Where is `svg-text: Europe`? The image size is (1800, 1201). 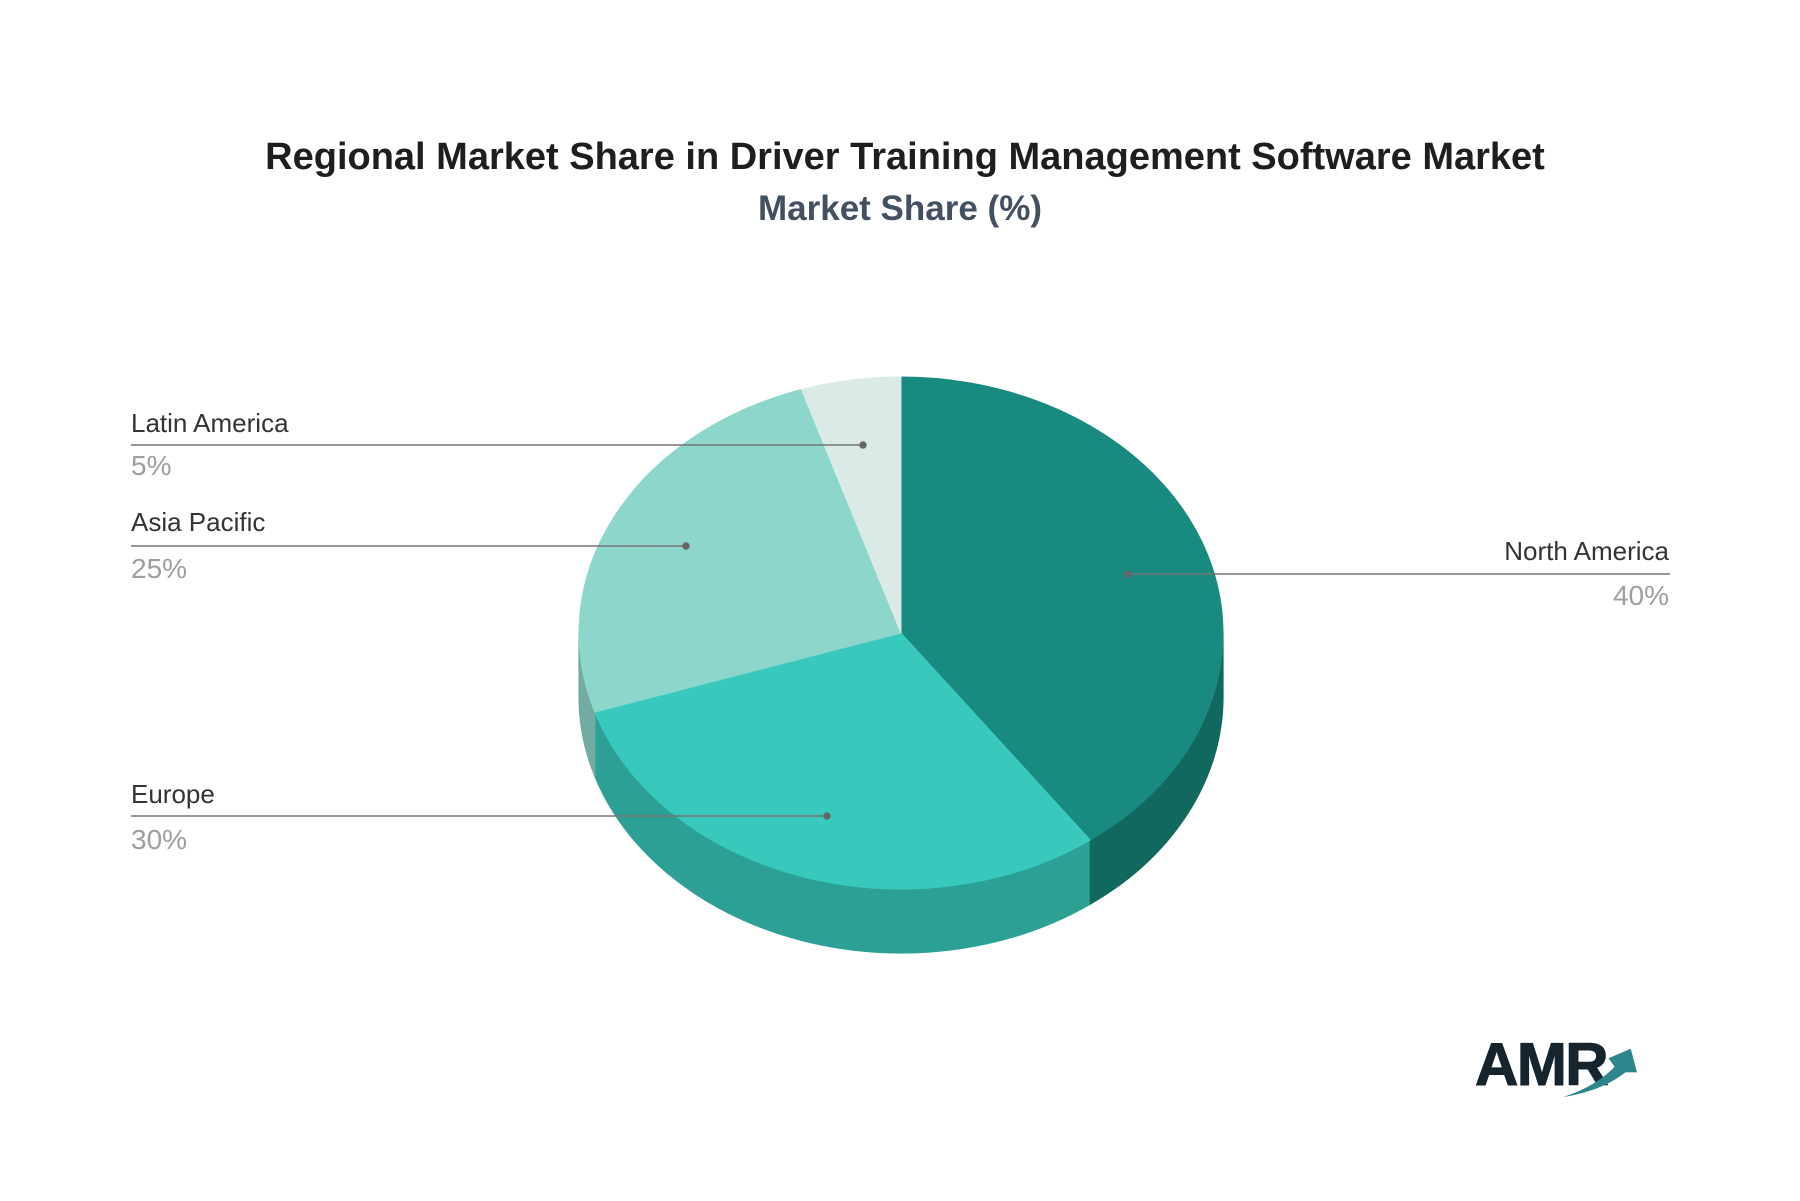
svg-text: Europe is located at coordinates (173, 794).